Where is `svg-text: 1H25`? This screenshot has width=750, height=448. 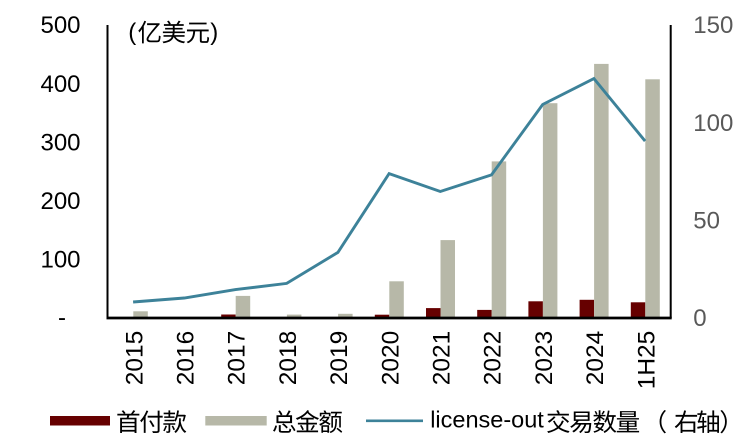 svg-text: 1H25 is located at coordinates (646, 360).